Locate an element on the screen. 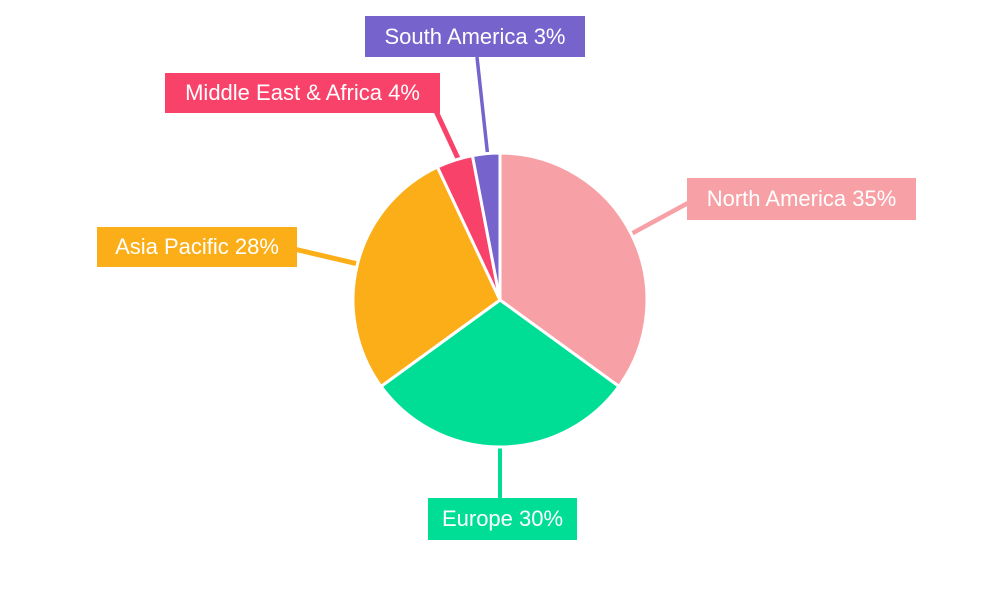 The height and width of the screenshot is (600, 1000). leader-line-south-america is located at coordinates (482, 107).